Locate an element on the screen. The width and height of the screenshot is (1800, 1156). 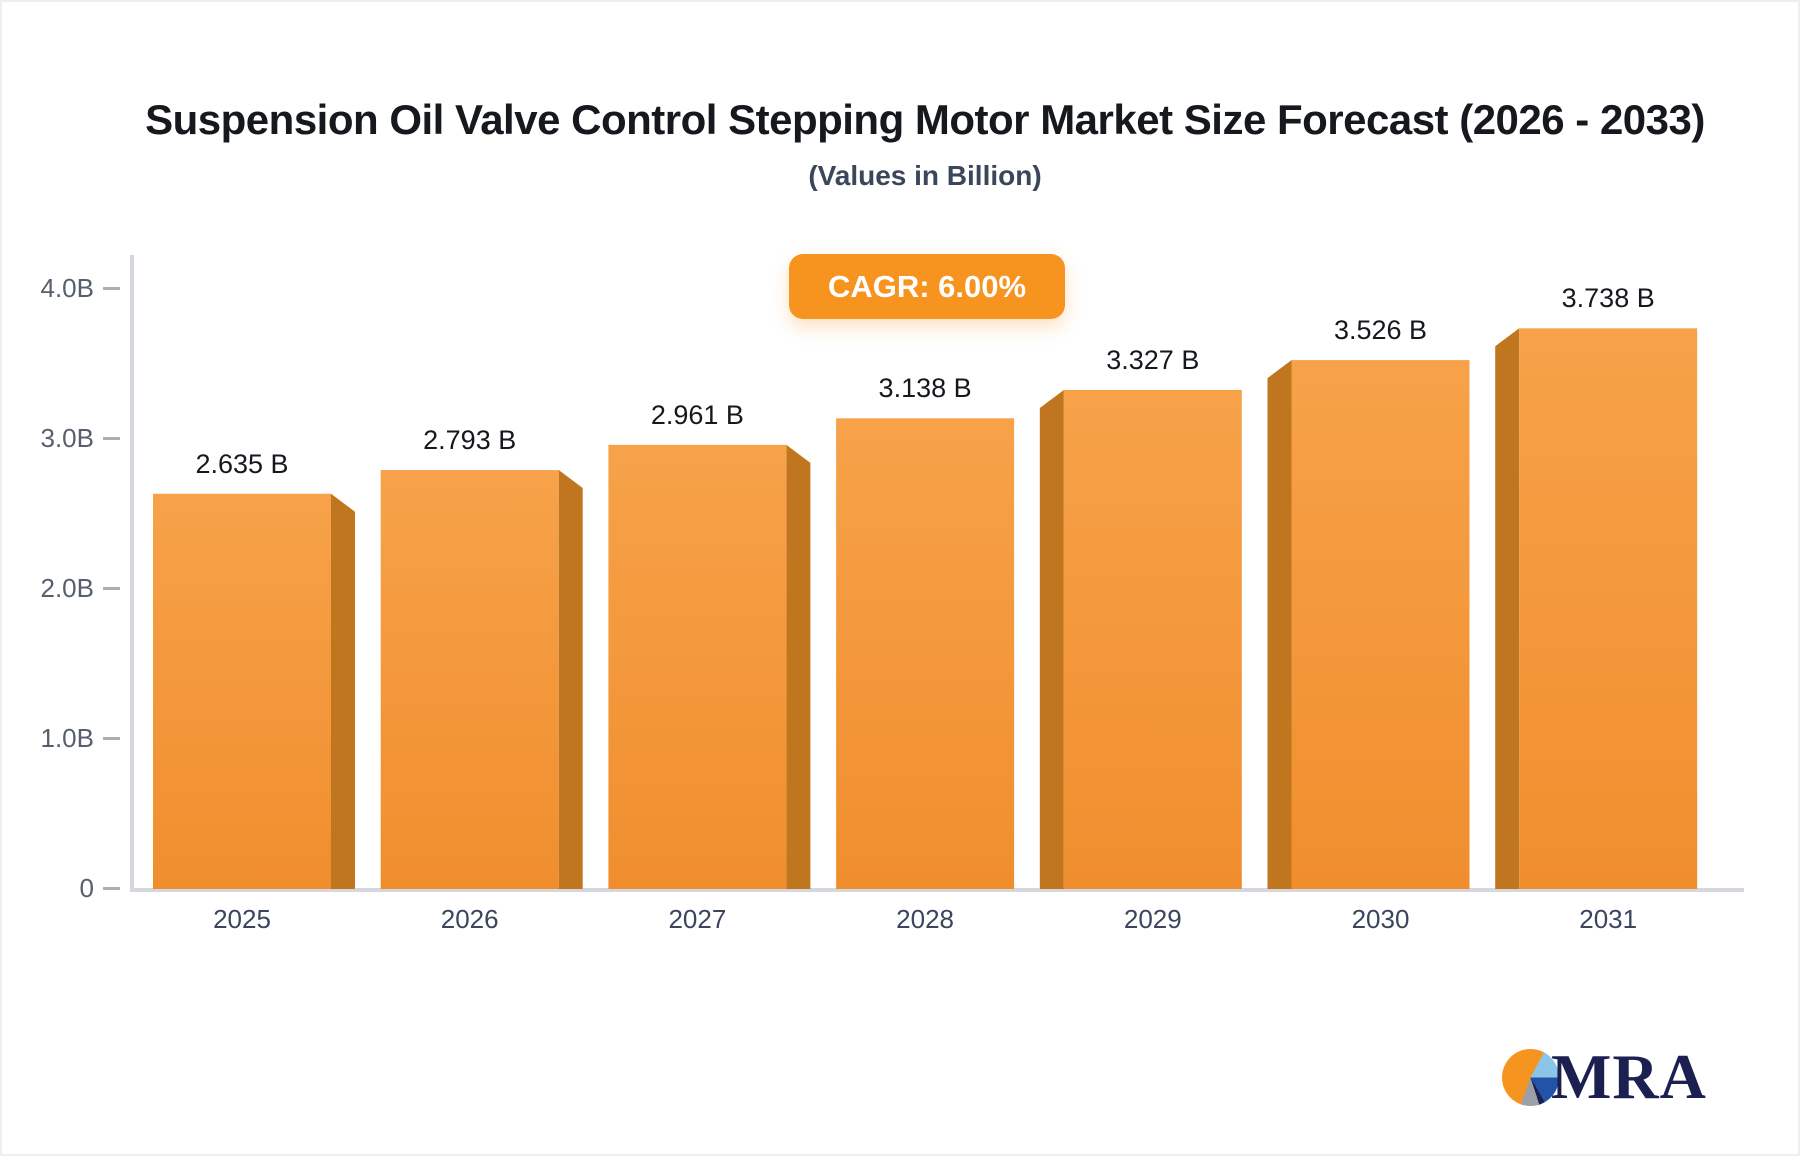
bar-value-label: 3.138 B is located at coordinates (925, 388).